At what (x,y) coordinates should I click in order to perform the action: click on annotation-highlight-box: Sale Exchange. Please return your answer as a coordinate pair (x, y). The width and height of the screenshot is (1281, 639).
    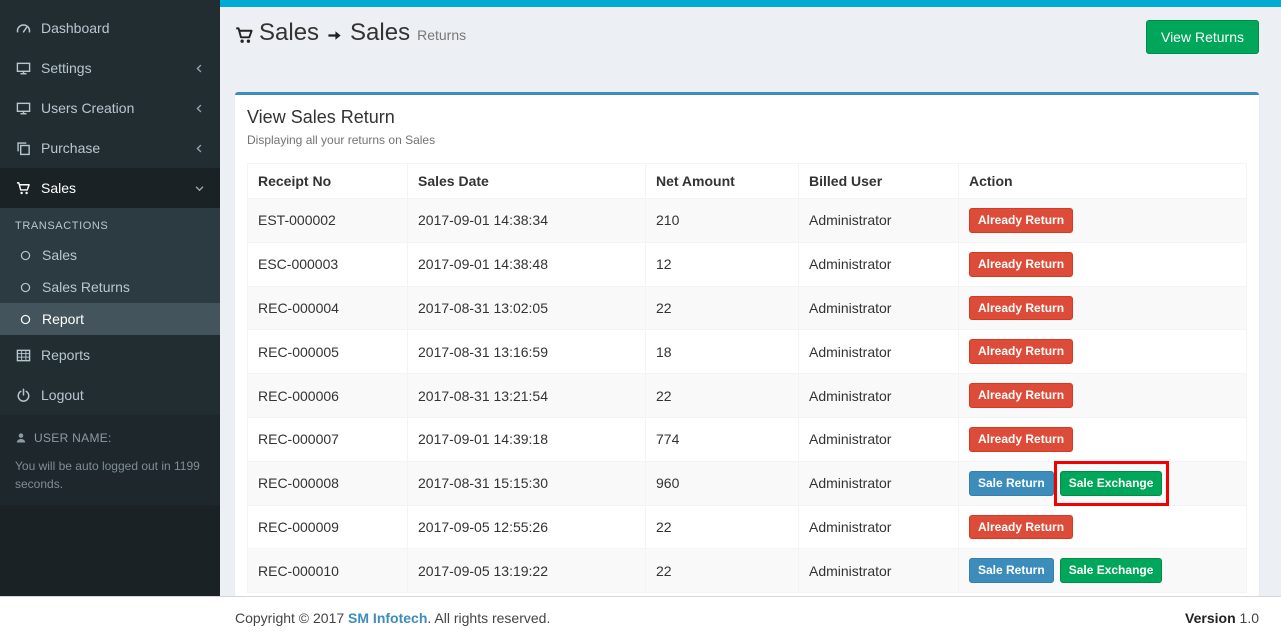
    Looking at the image, I should click on (1111, 483).